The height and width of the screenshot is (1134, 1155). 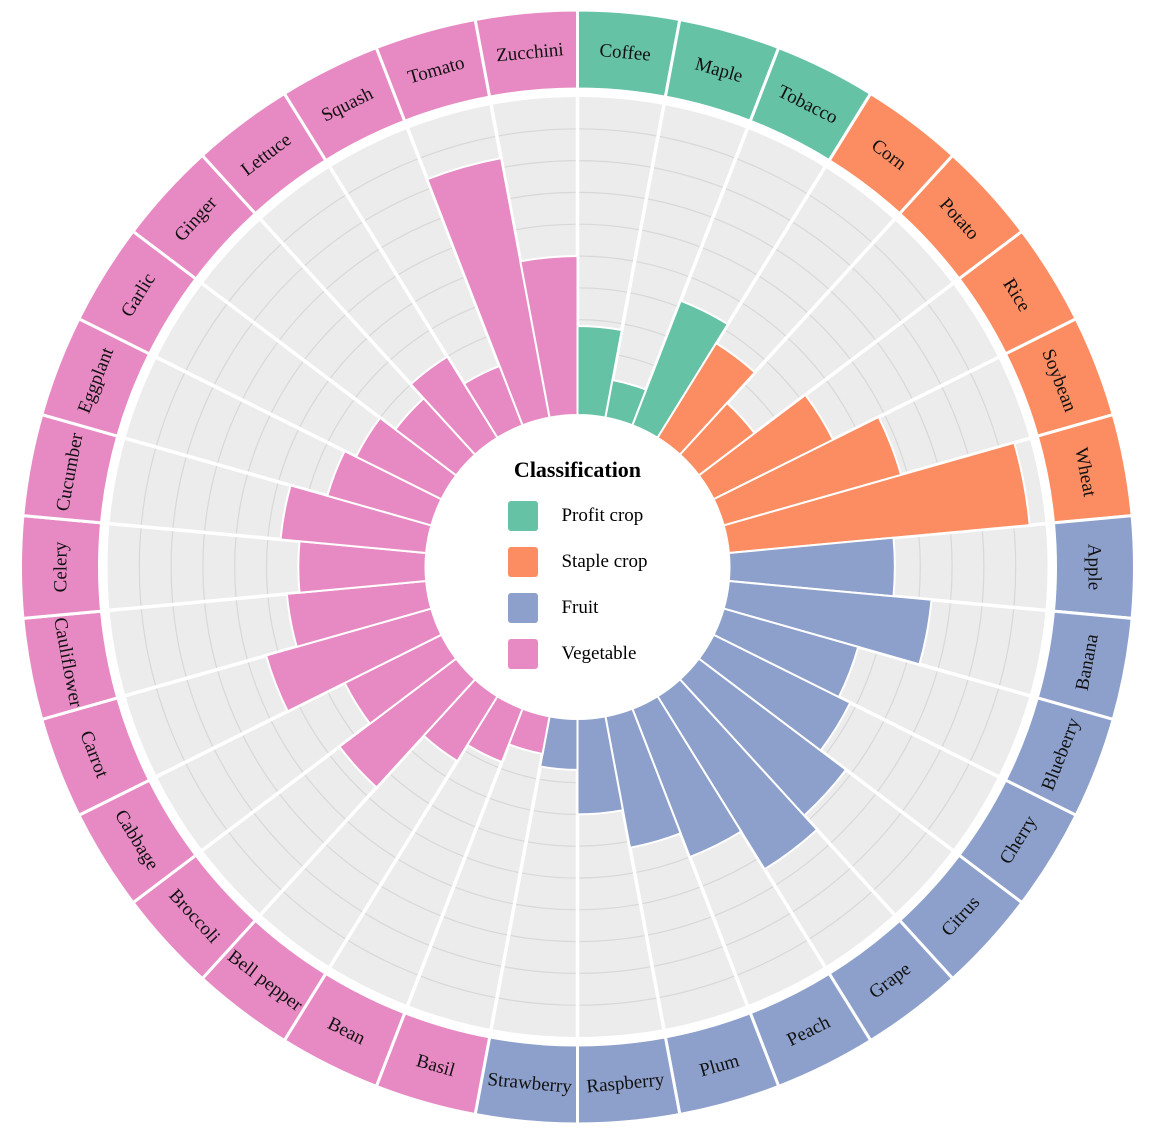 I want to click on legend-label-profit-crop: Profit crop, so click(x=602, y=515).